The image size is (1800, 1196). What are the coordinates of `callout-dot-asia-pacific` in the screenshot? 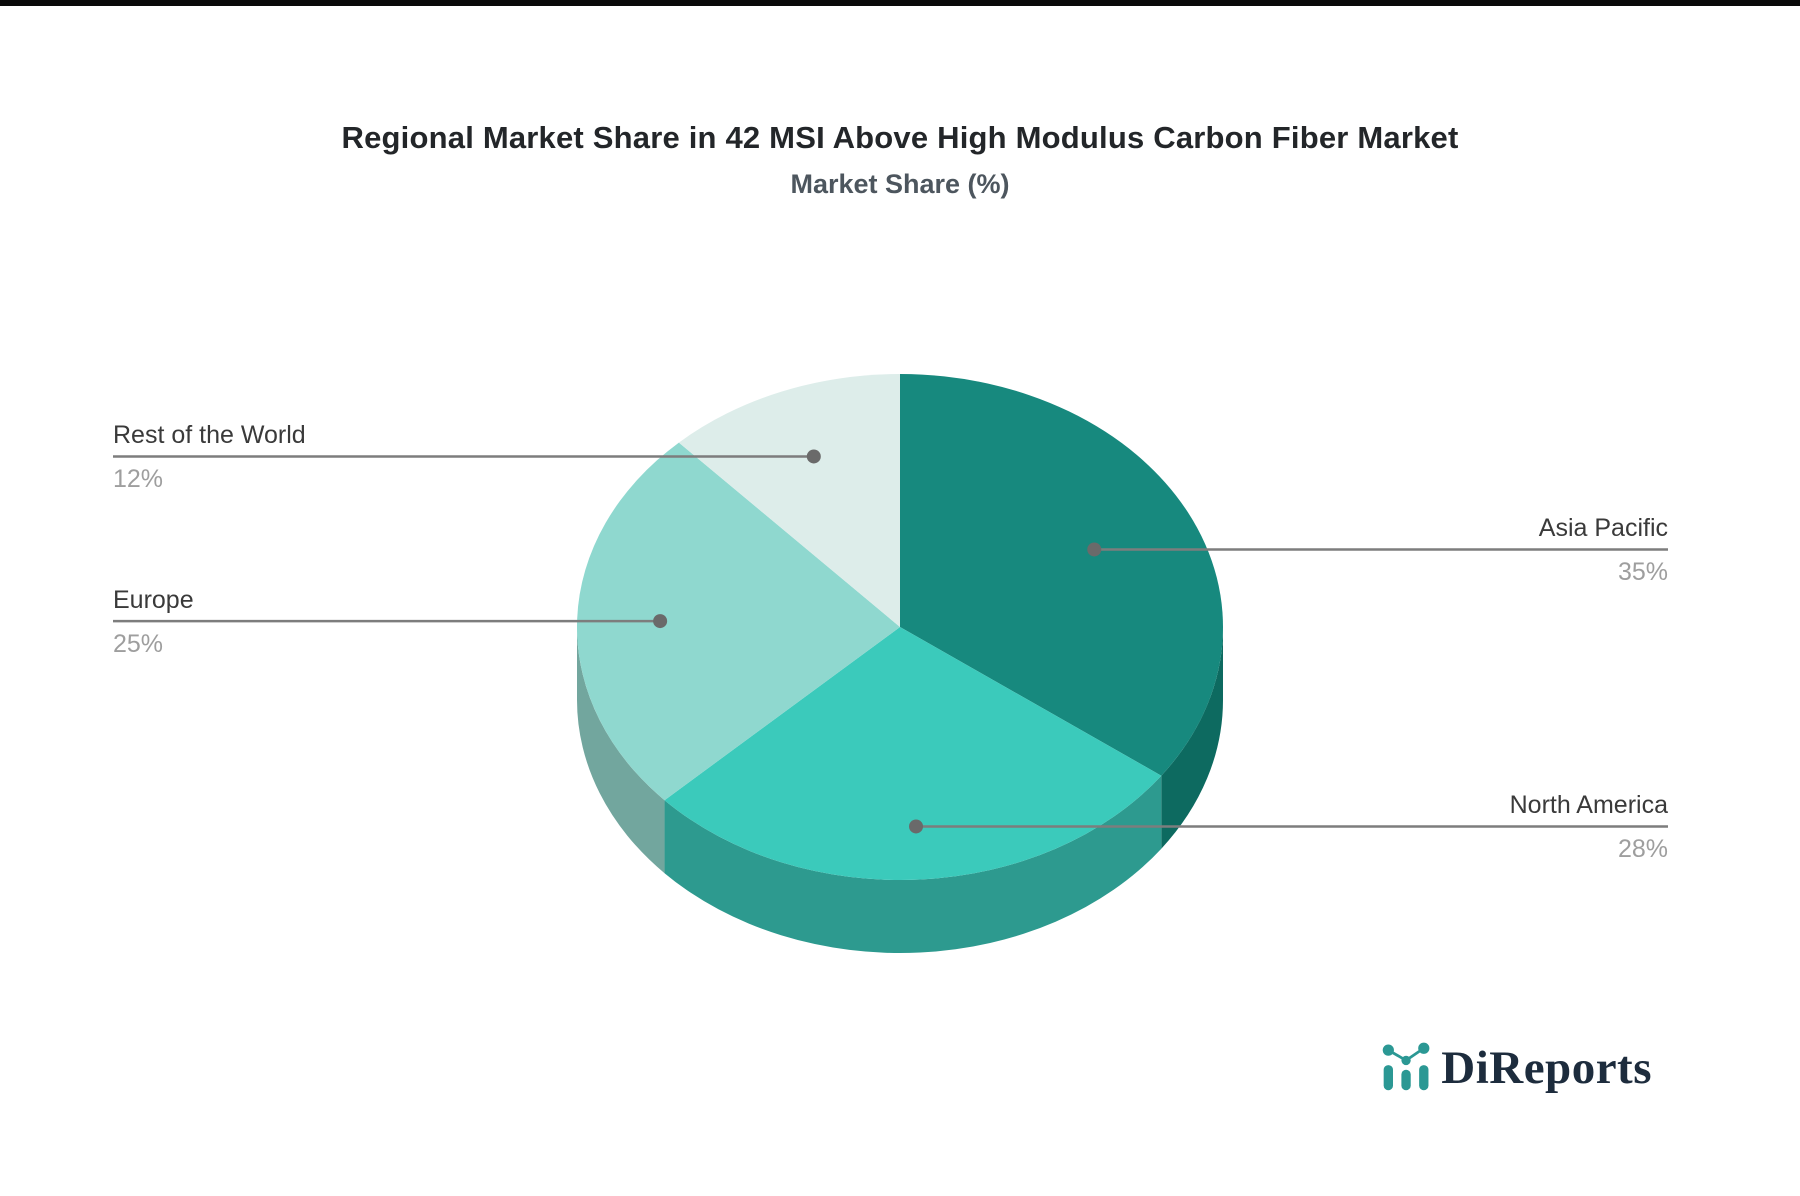 It's located at (1094, 549).